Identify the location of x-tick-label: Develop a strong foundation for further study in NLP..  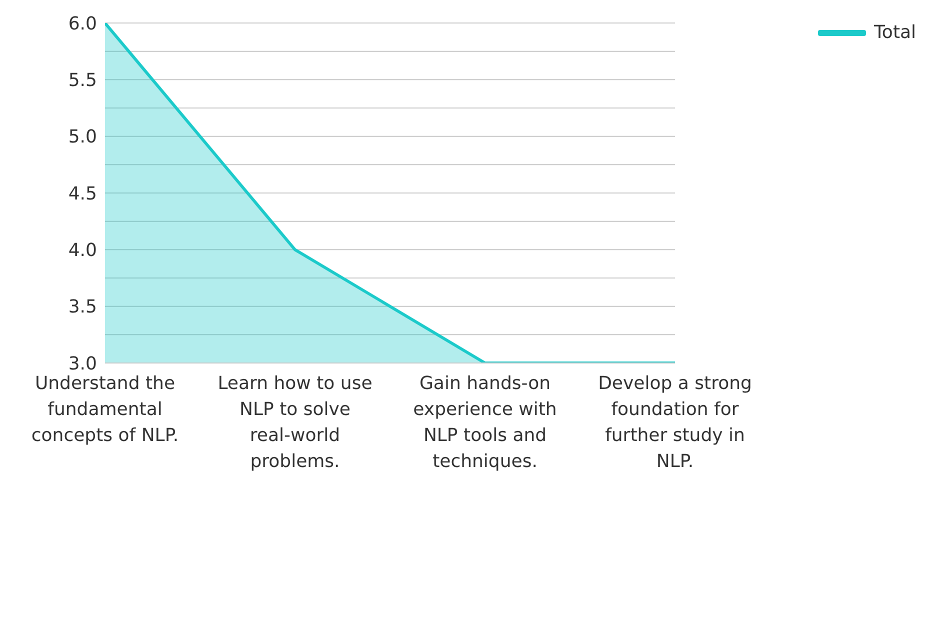
(675, 422).